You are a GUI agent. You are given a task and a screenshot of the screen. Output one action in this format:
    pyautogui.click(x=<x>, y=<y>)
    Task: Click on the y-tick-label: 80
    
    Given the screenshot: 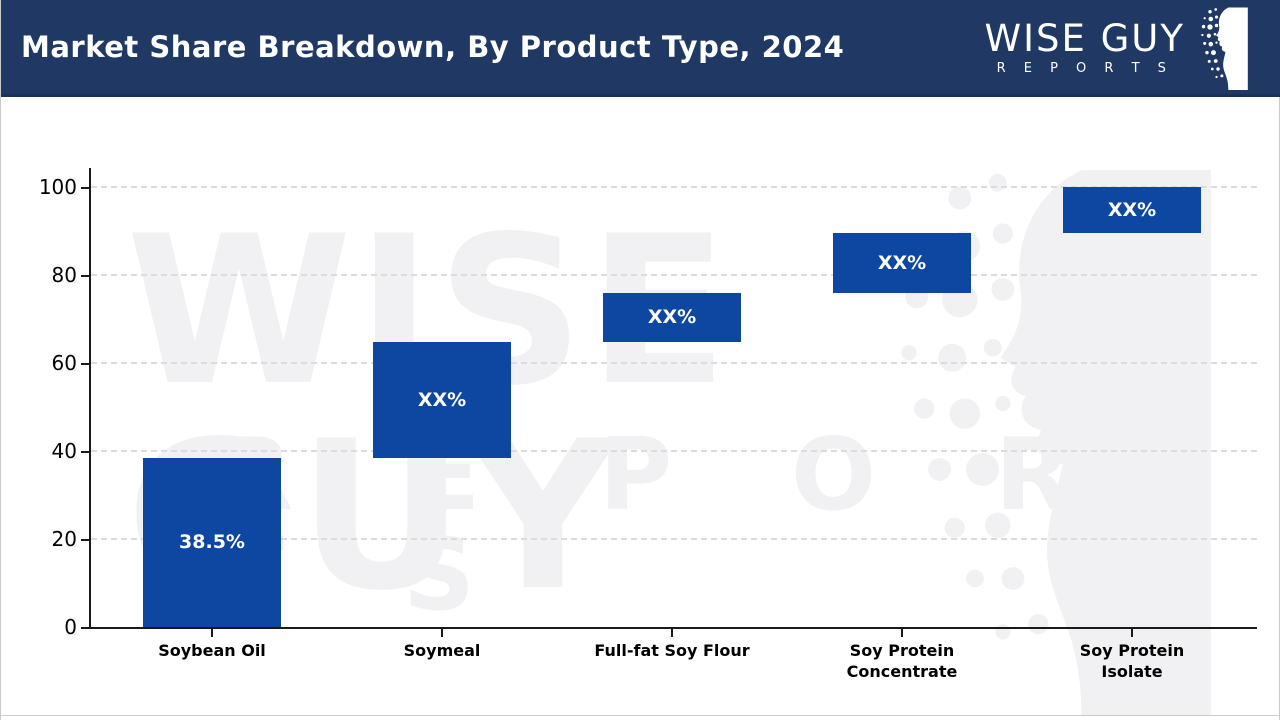 What is the action you would take?
    pyautogui.click(x=64, y=275)
    